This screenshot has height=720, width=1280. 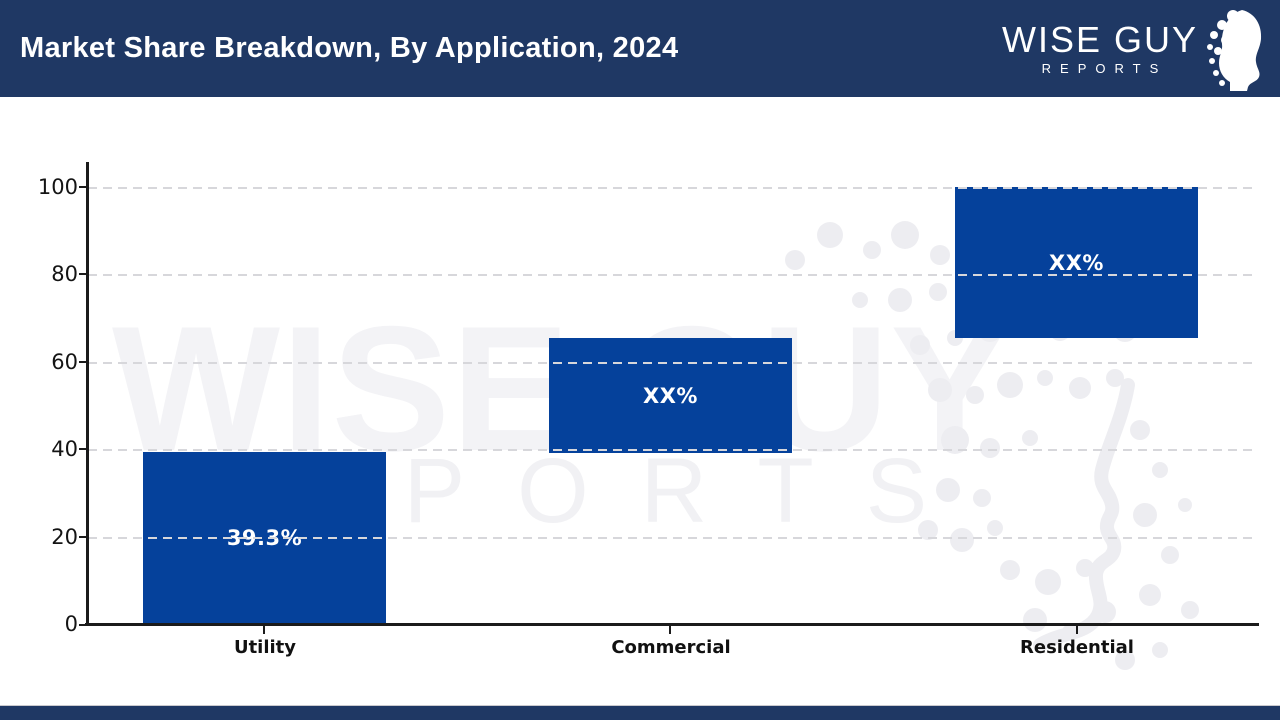 I want to click on x-axis-line, so click(x=672, y=624).